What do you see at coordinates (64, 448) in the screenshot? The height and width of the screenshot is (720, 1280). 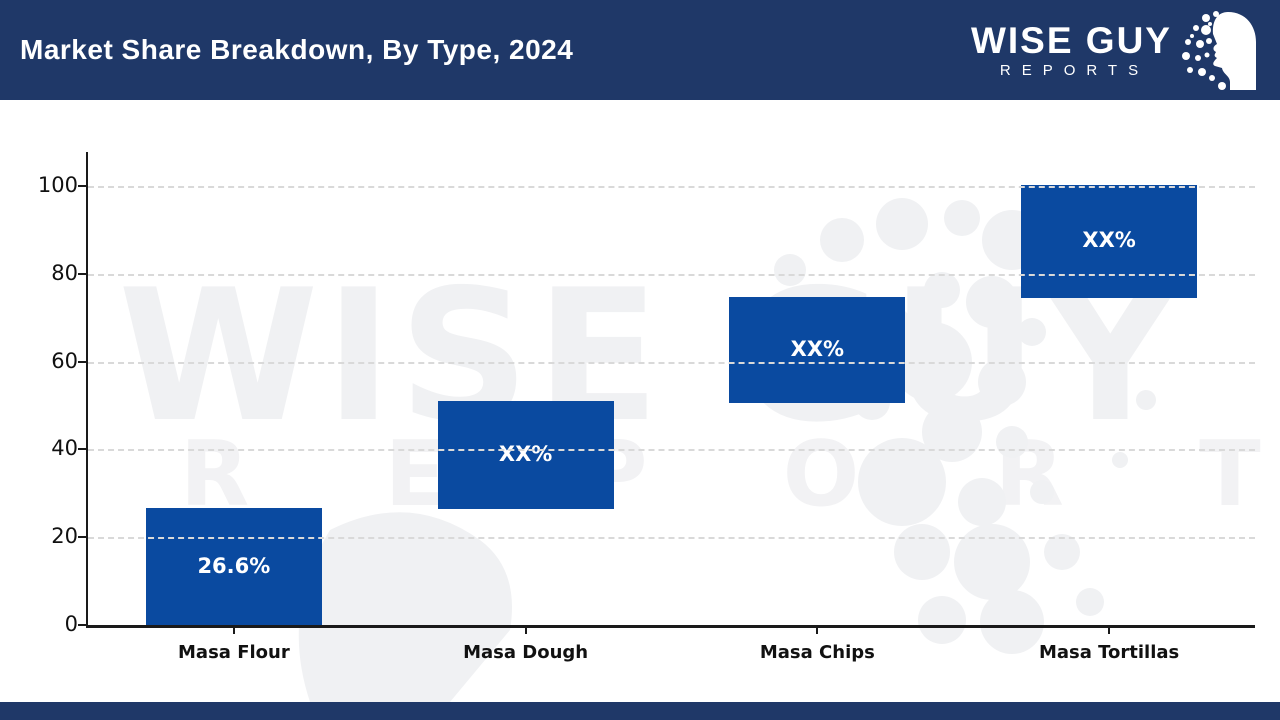 I see `y-tick-label-40: 40` at bounding box center [64, 448].